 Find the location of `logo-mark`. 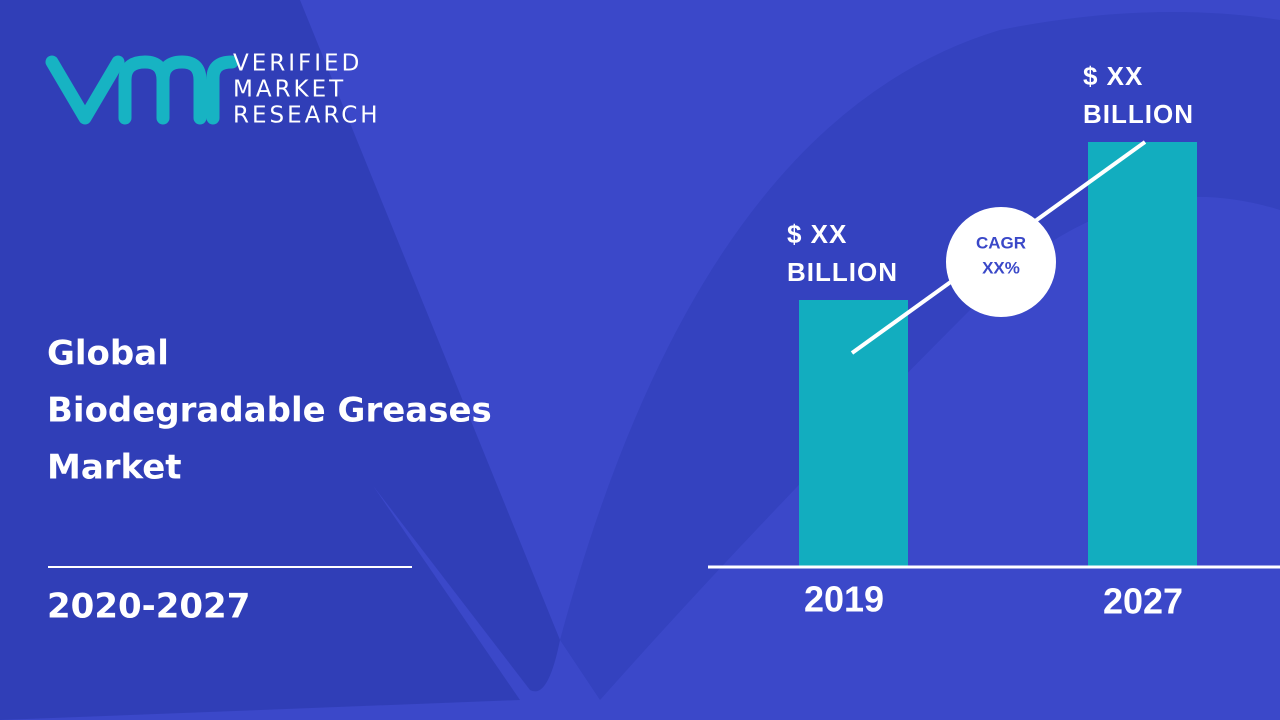

logo-mark is located at coordinates (142, 90).